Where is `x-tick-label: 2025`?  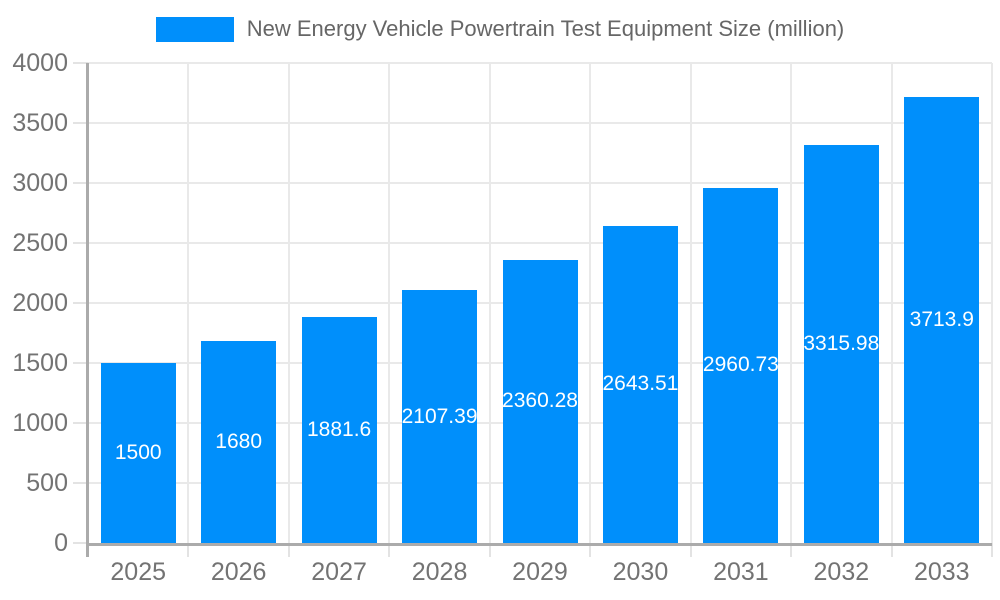
x-tick-label: 2025 is located at coordinates (138, 572).